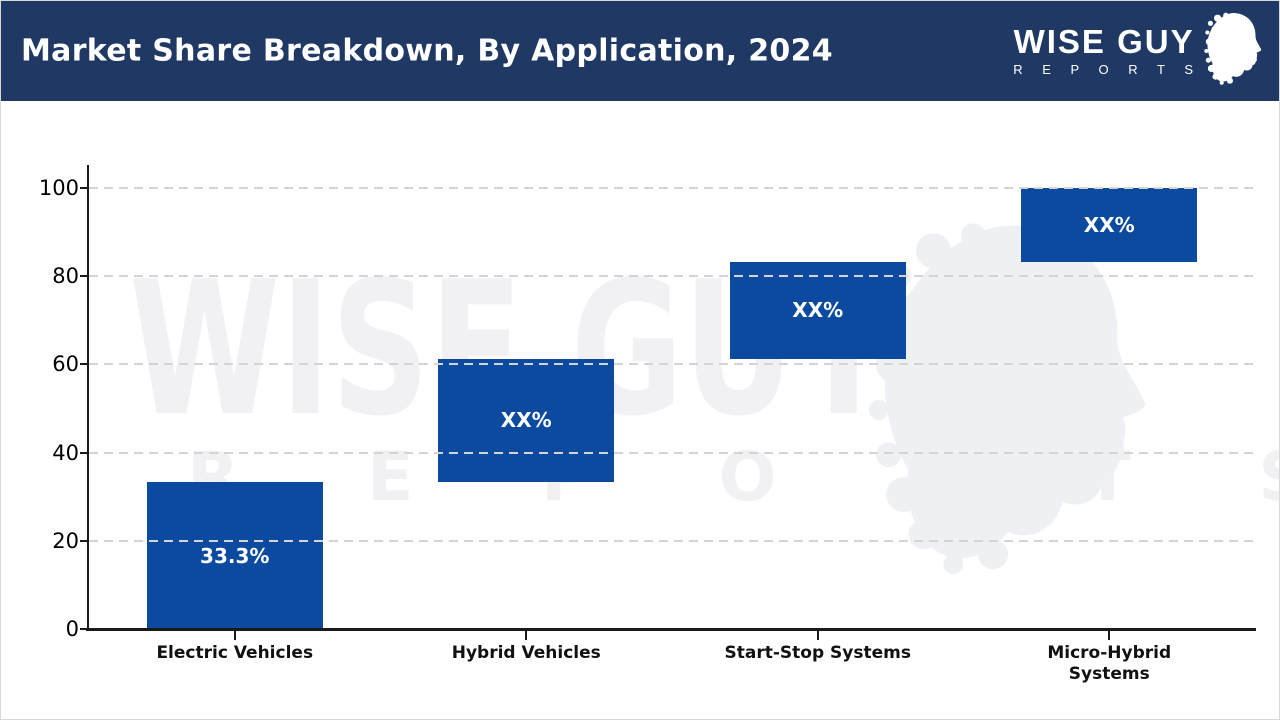 The image size is (1280, 720). What do you see at coordinates (1234, 51) in the screenshot?
I see `face-profile-dots-icon` at bounding box center [1234, 51].